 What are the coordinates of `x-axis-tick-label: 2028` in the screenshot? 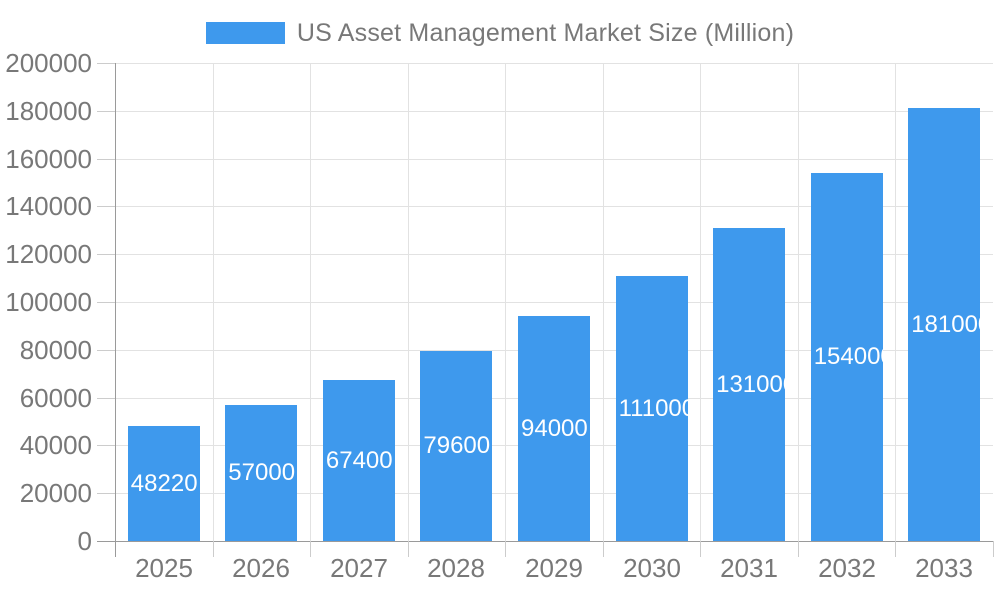 It's located at (456, 568).